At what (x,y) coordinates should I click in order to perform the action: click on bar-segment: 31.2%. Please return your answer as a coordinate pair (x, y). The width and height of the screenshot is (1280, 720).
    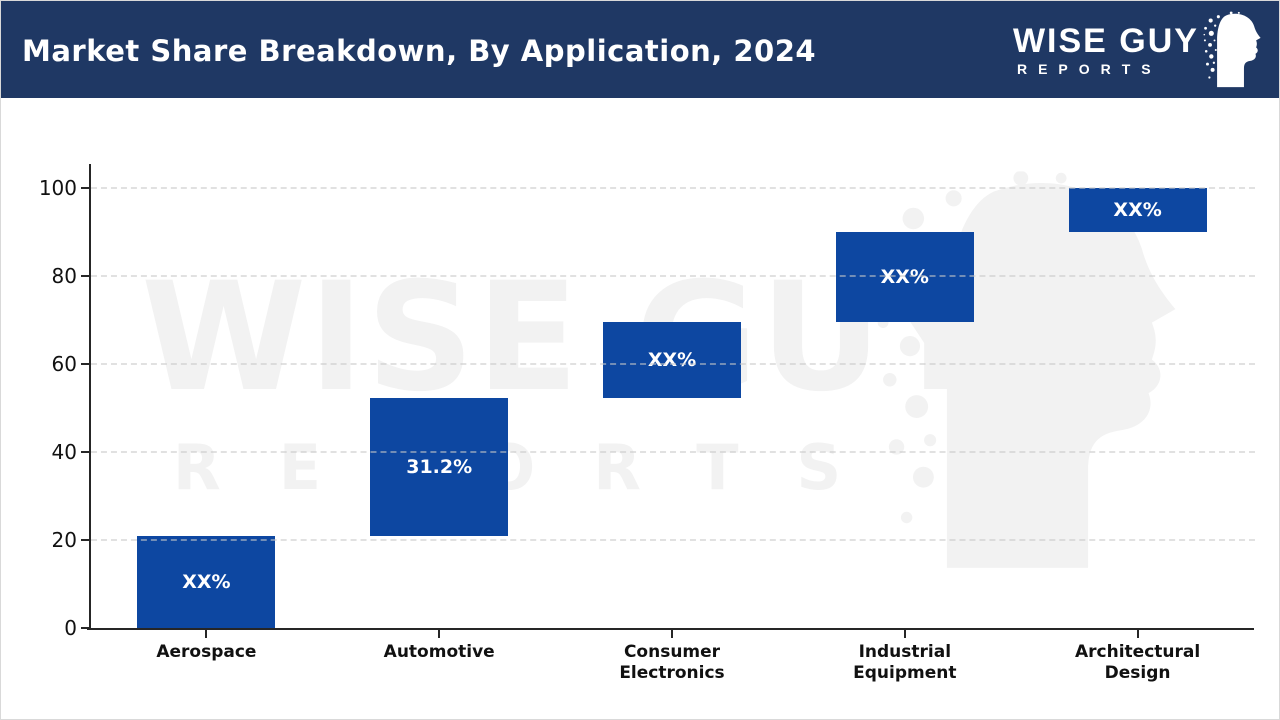
    Looking at the image, I should click on (439, 467).